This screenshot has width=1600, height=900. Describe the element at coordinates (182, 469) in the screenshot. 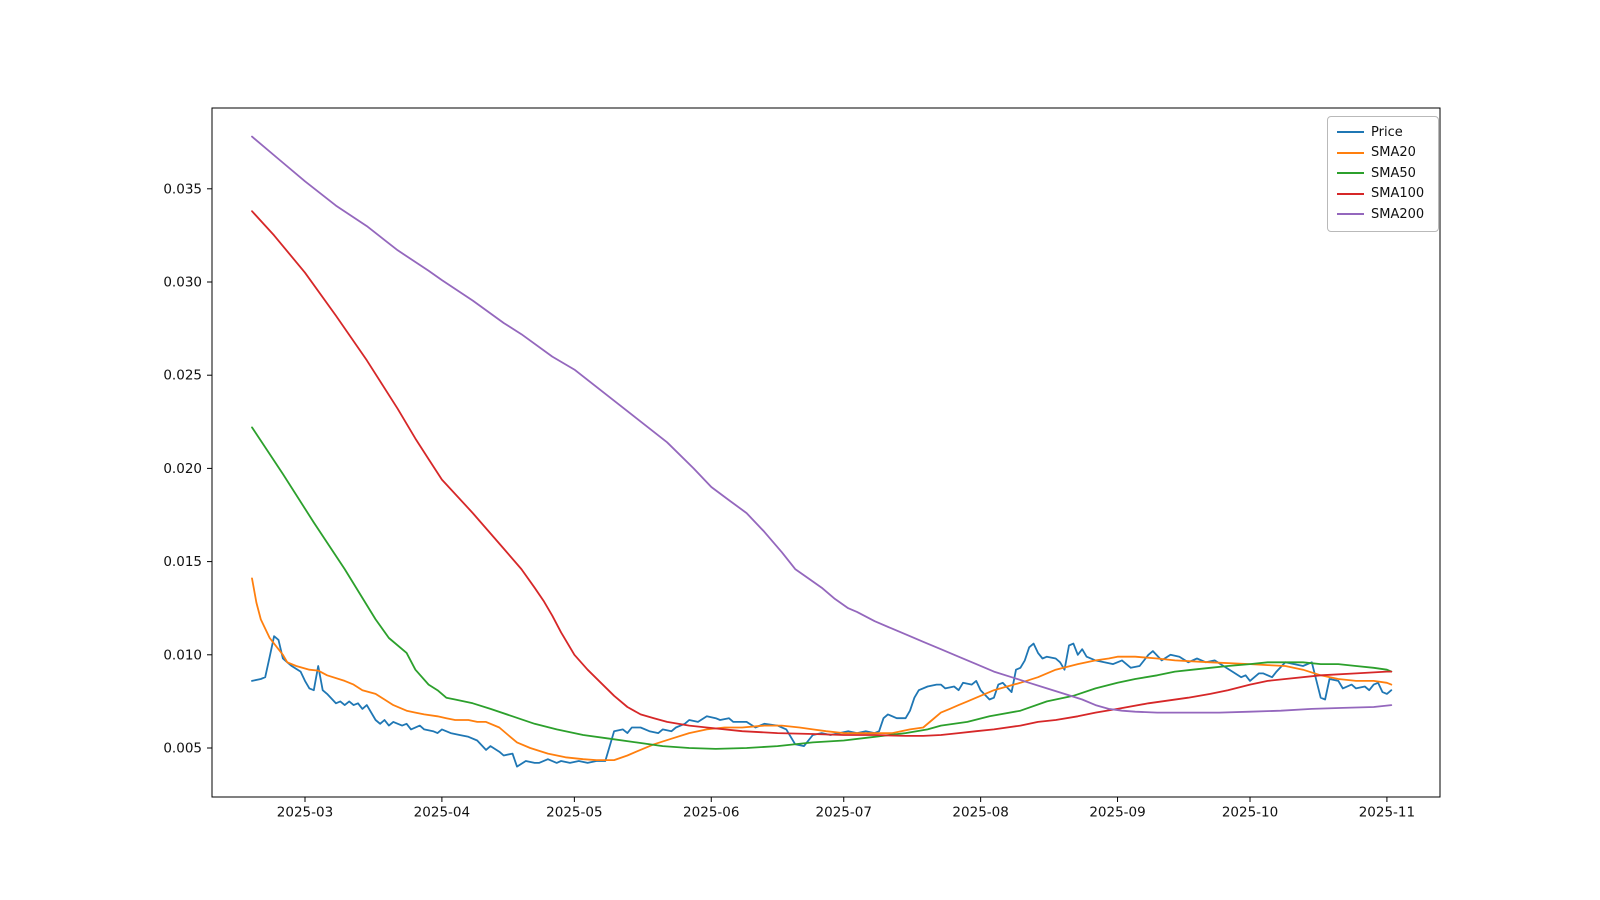

I see `y-tick-label: 0.020` at that location.